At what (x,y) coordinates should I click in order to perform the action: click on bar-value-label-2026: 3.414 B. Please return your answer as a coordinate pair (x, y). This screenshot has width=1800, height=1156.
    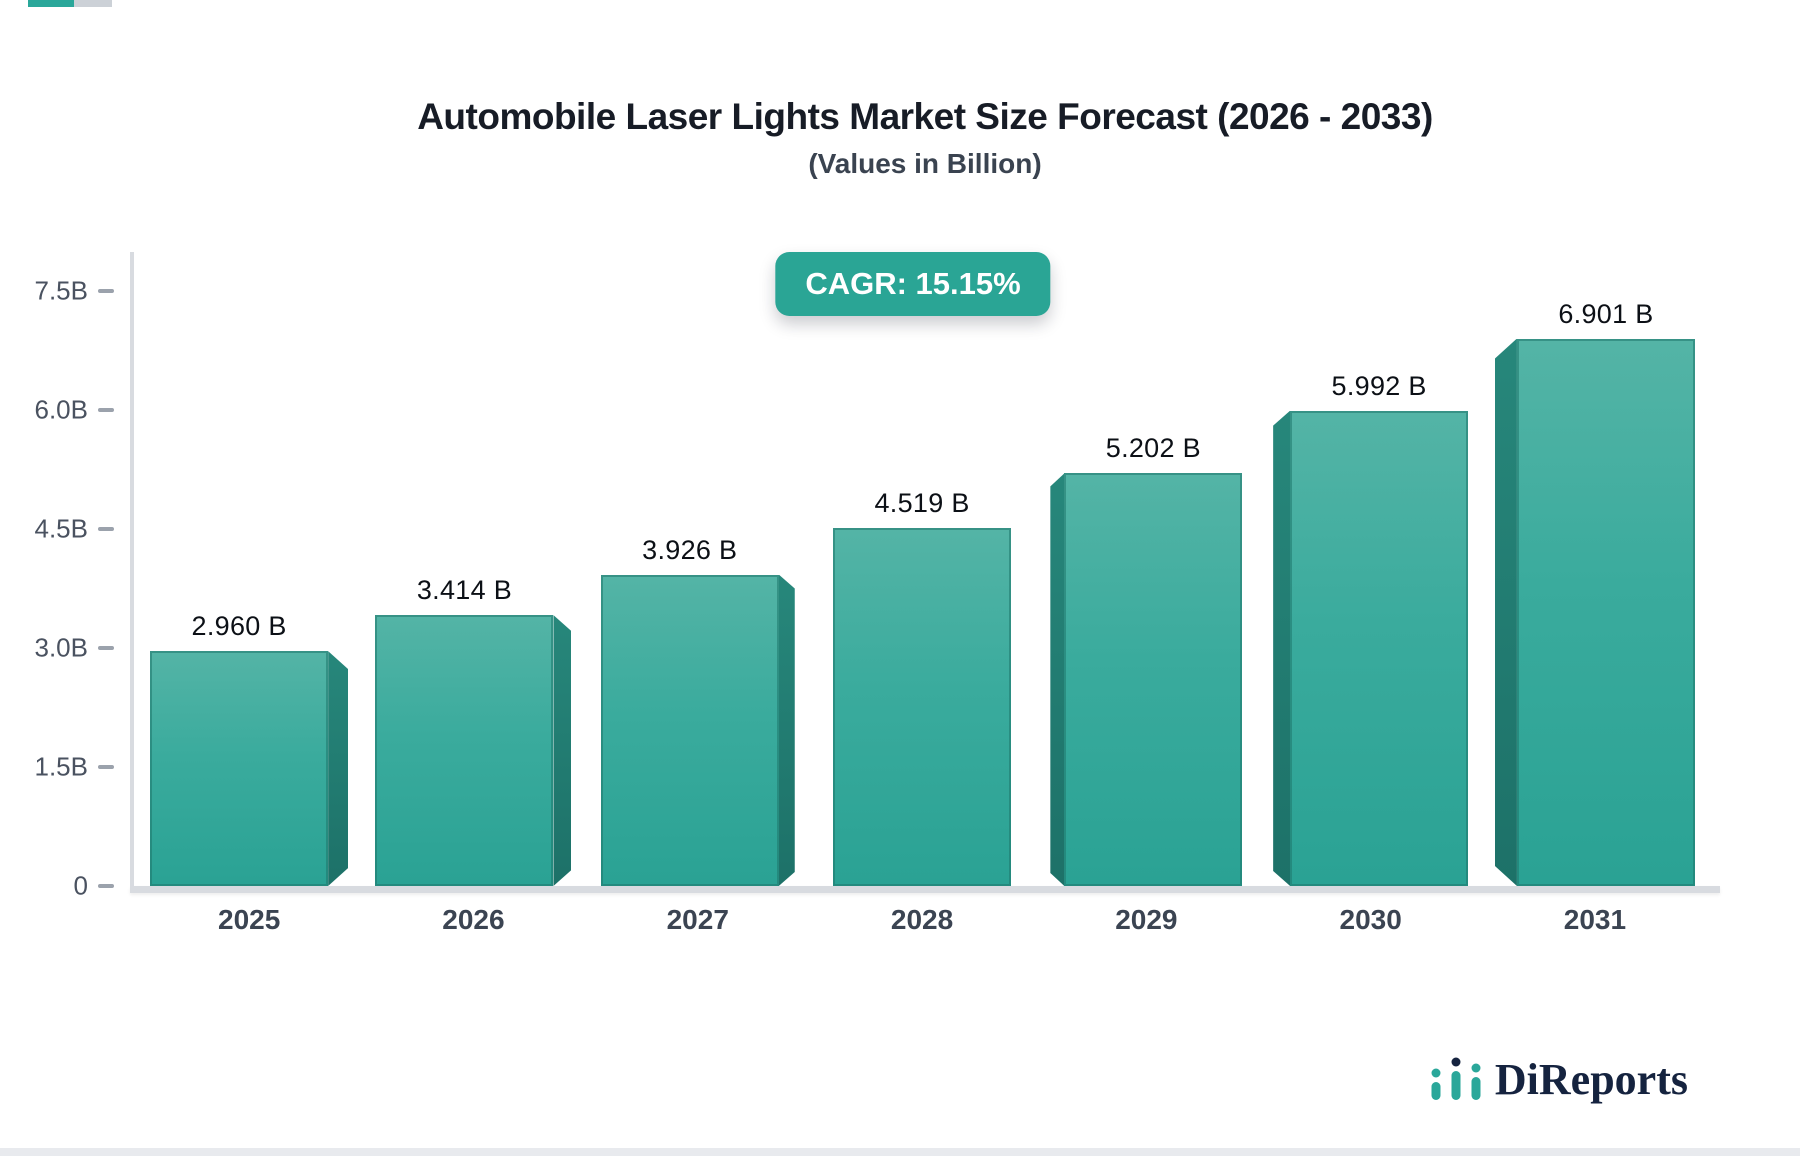
    Looking at the image, I should click on (464, 590).